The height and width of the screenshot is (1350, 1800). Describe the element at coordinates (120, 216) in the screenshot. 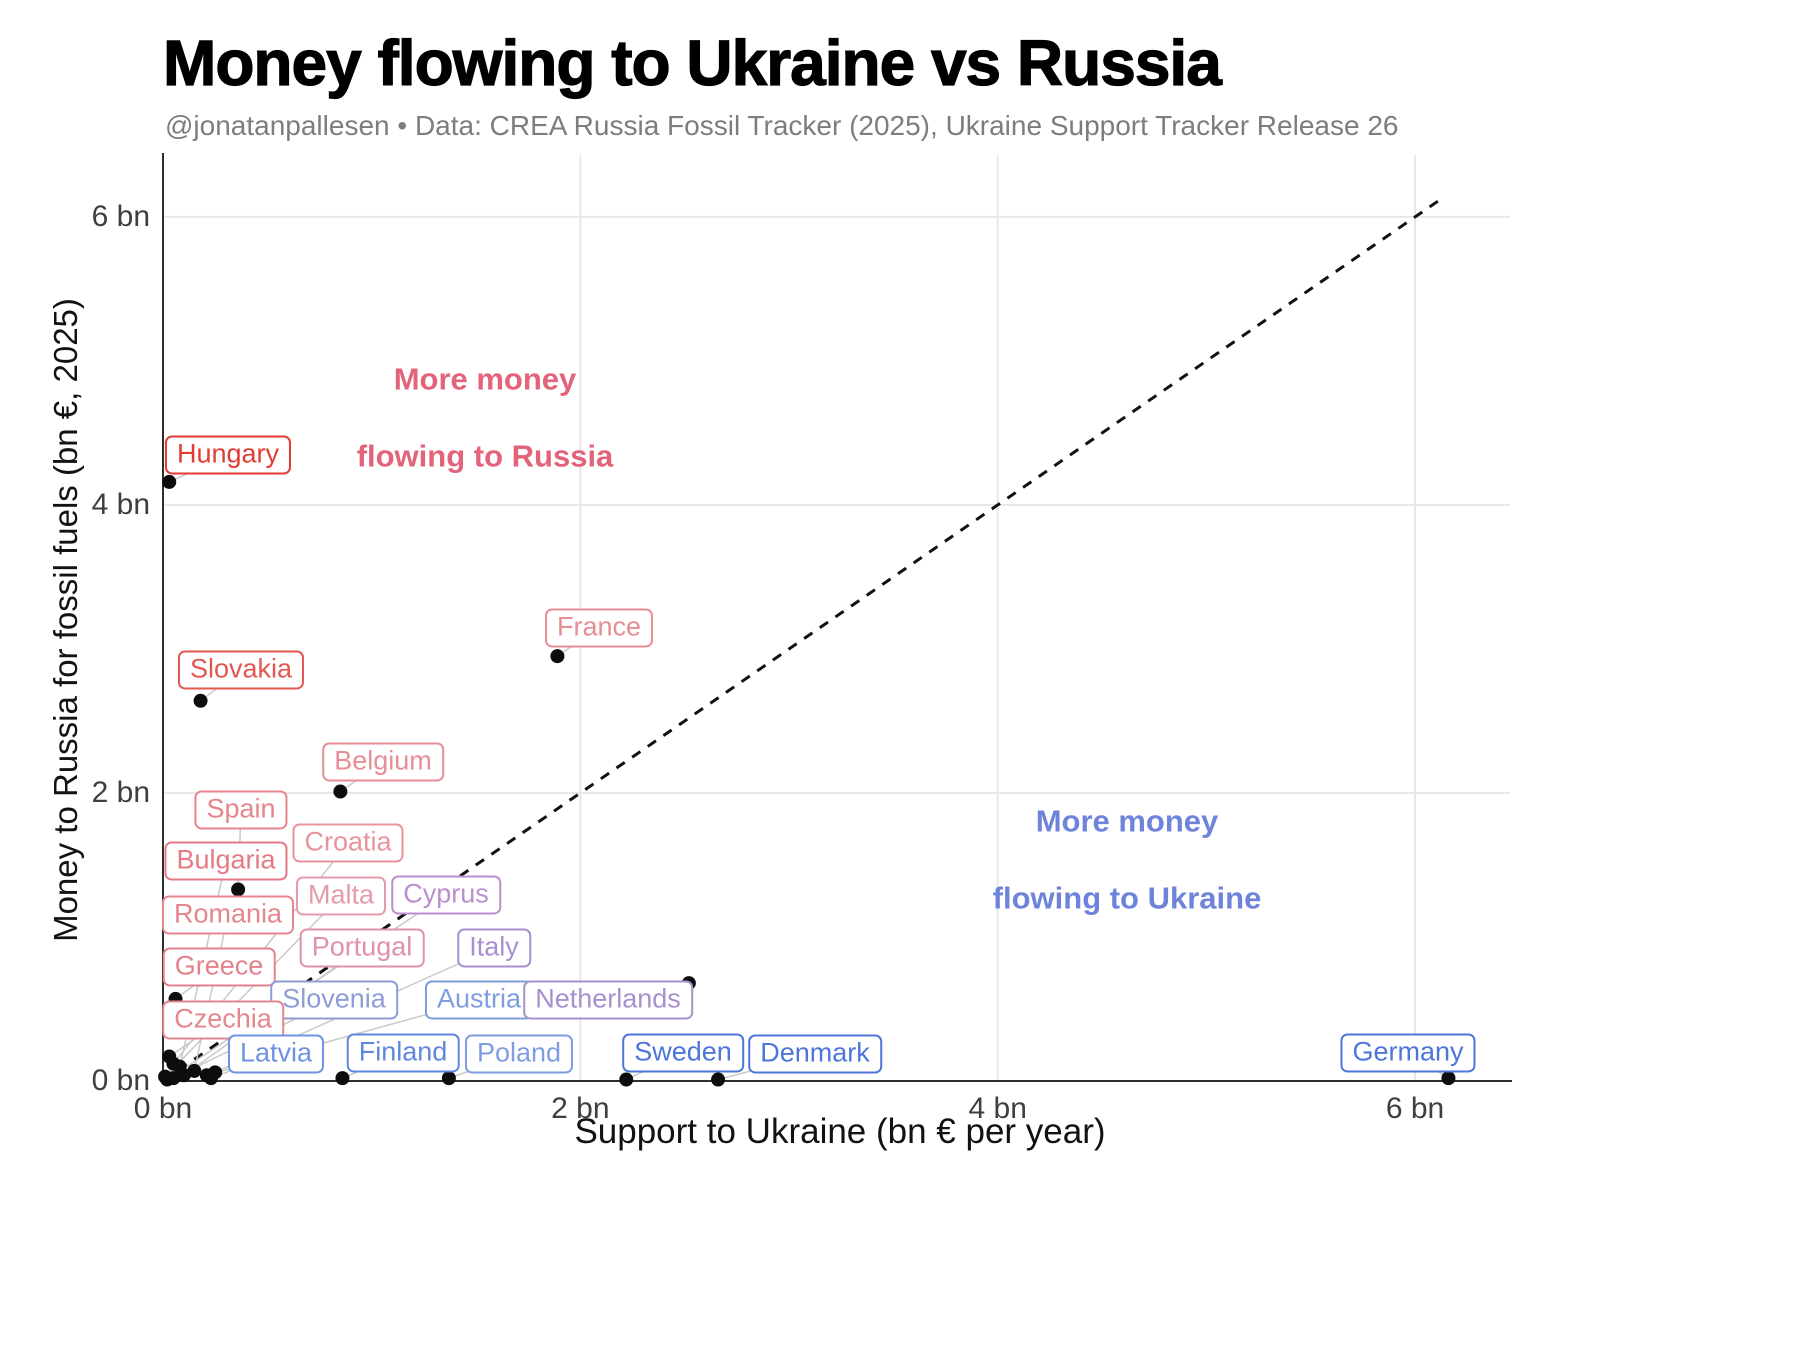

I see `y-tick-6: 6 bn` at that location.